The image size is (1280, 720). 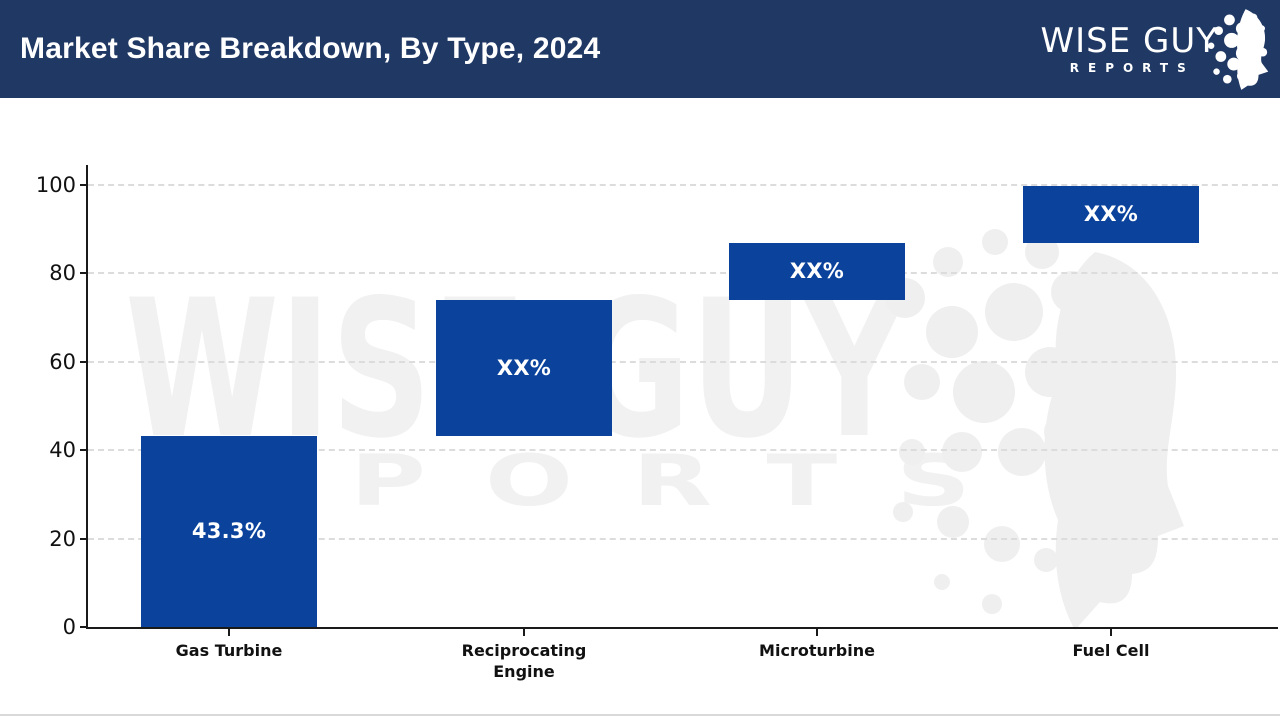 I want to click on logo-subtitle: REPORTS, so click(x=1132, y=68).